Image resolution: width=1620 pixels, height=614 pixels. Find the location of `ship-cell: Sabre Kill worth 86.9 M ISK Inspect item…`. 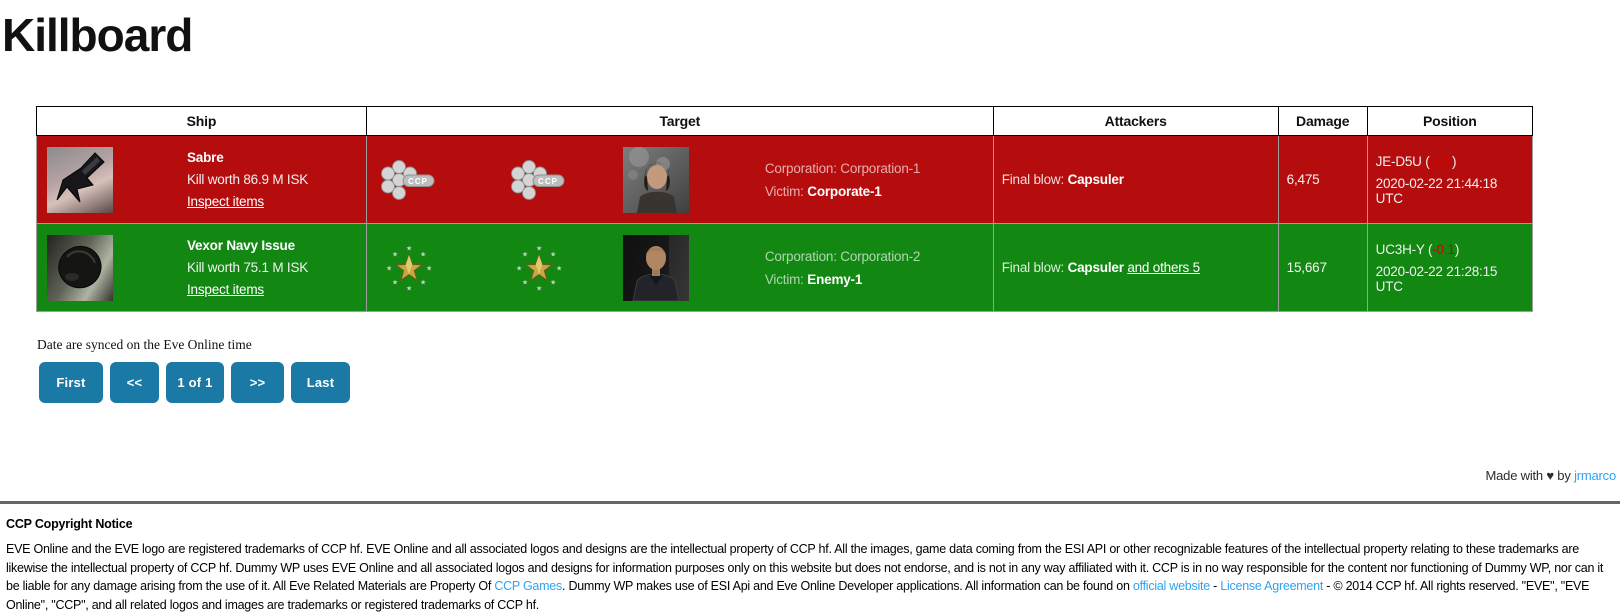

ship-cell: Sabre Kill worth 86.9 M ISK Inspect item… is located at coordinates (201, 179).